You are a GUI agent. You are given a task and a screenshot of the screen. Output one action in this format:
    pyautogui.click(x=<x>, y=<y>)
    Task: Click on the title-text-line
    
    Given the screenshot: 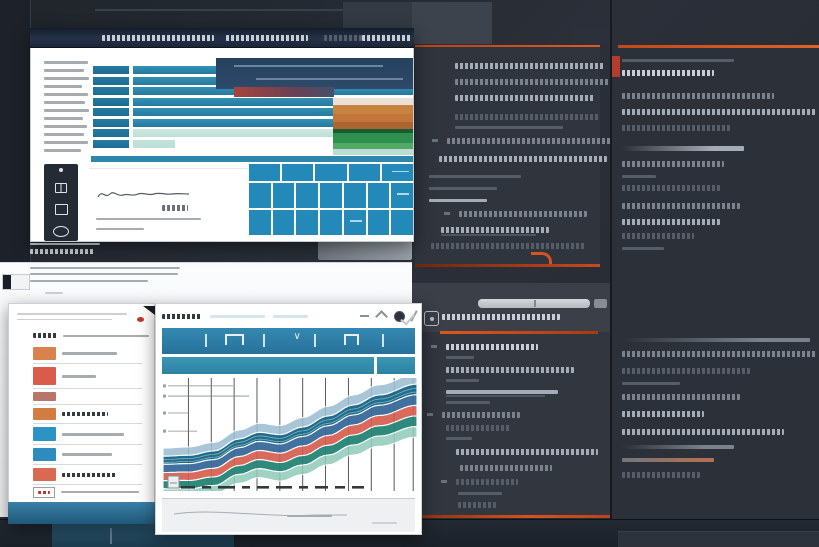 What is the action you would take?
    pyautogui.click(x=501, y=317)
    